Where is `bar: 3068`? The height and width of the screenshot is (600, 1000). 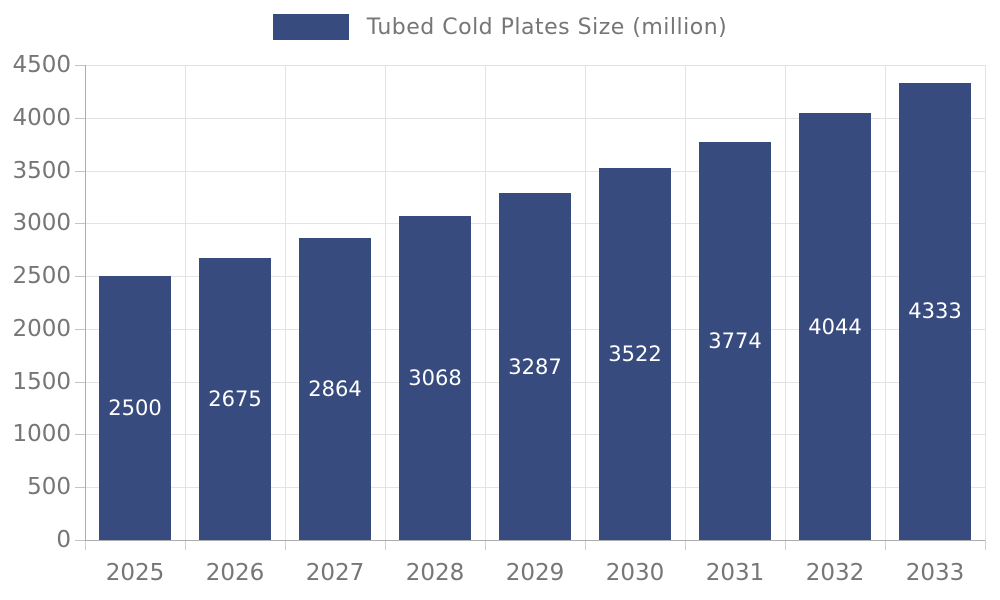
bar: 3068 is located at coordinates (435, 378).